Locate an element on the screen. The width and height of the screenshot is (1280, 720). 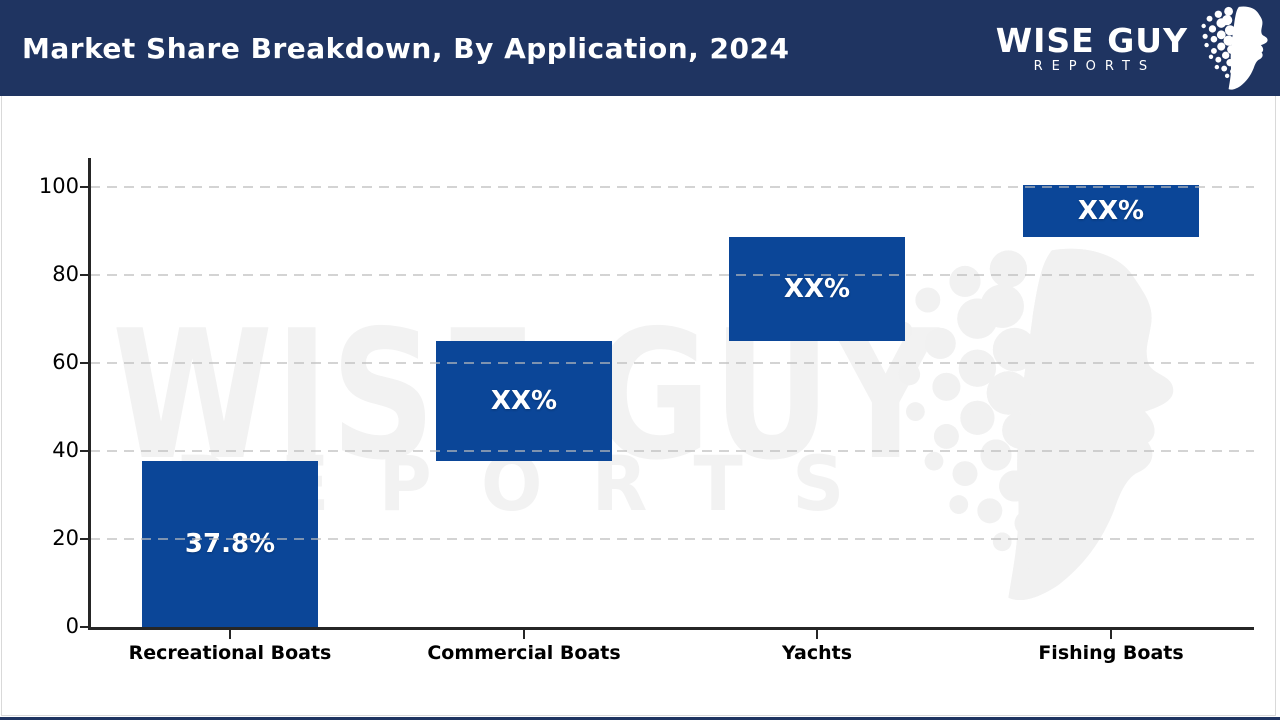
bar-recreational-boats: 37.8% is located at coordinates (230, 543).